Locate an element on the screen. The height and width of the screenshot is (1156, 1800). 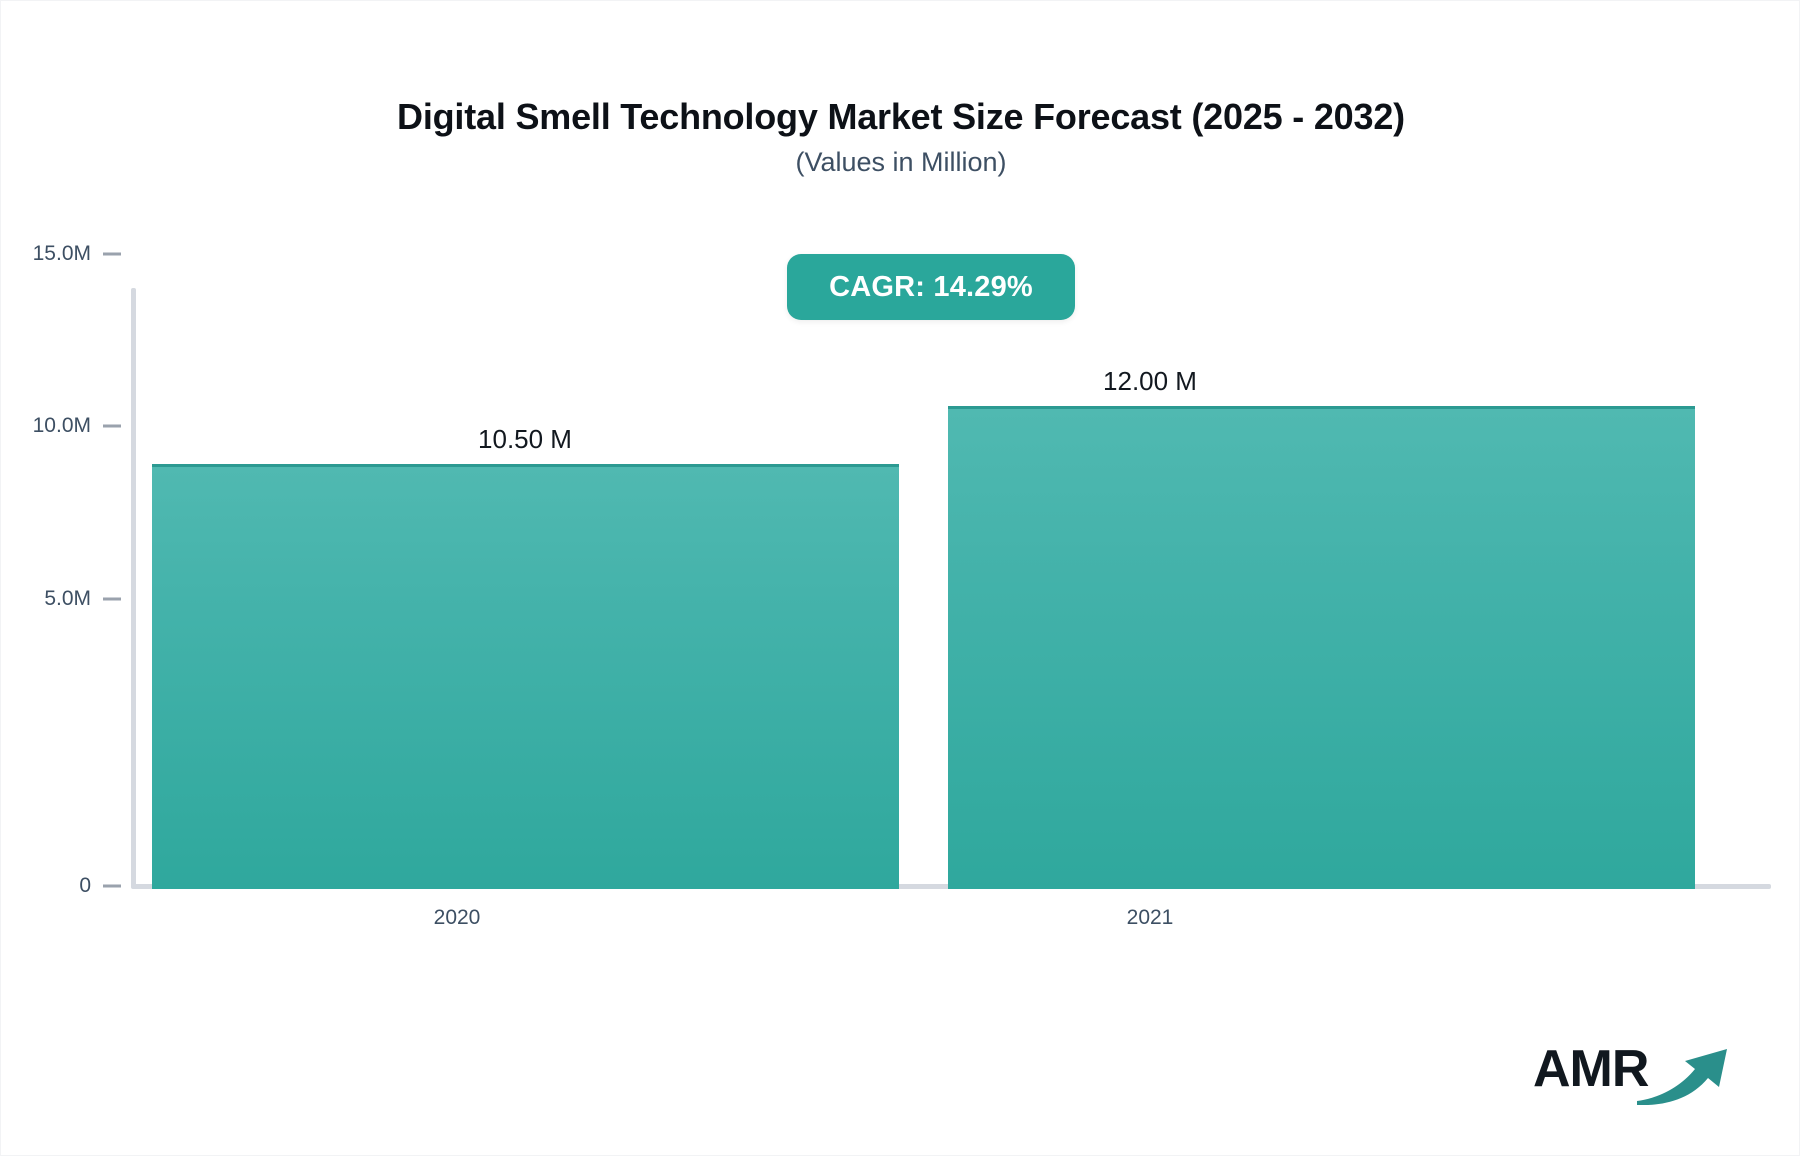
cagr-badge: CAGR: 14.29% is located at coordinates (931, 287).